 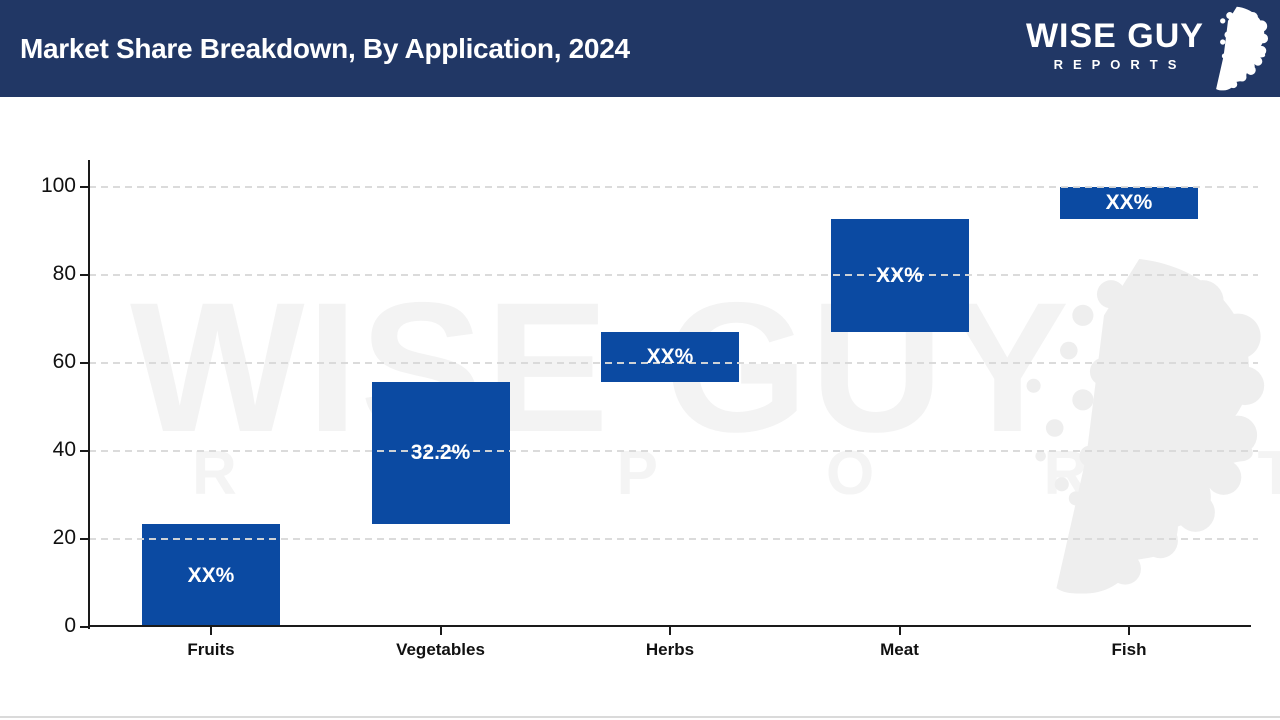 I want to click on watermark-face-icon, so click(x=1145, y=426).